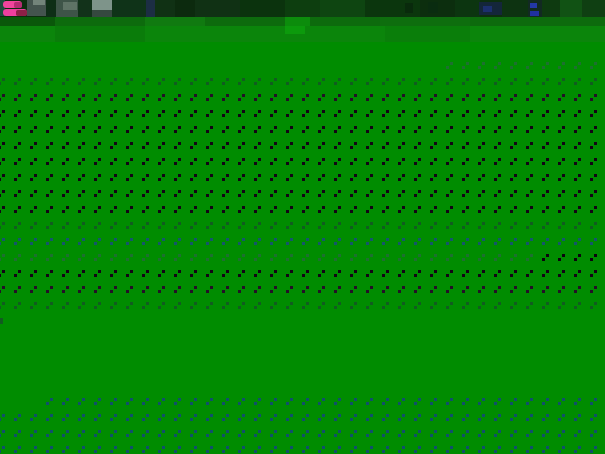  Describe the element at coordinates (487, 9) in the screenshot. I see `blue-artifact` at that location.